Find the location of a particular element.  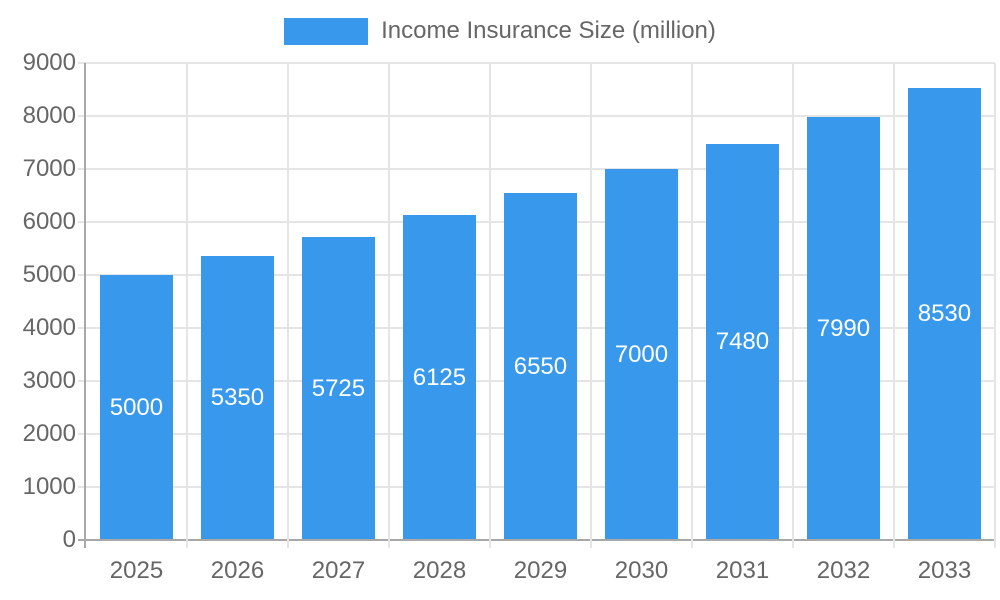

x-tick-label: 2028 is located at coordinates (439, 570).